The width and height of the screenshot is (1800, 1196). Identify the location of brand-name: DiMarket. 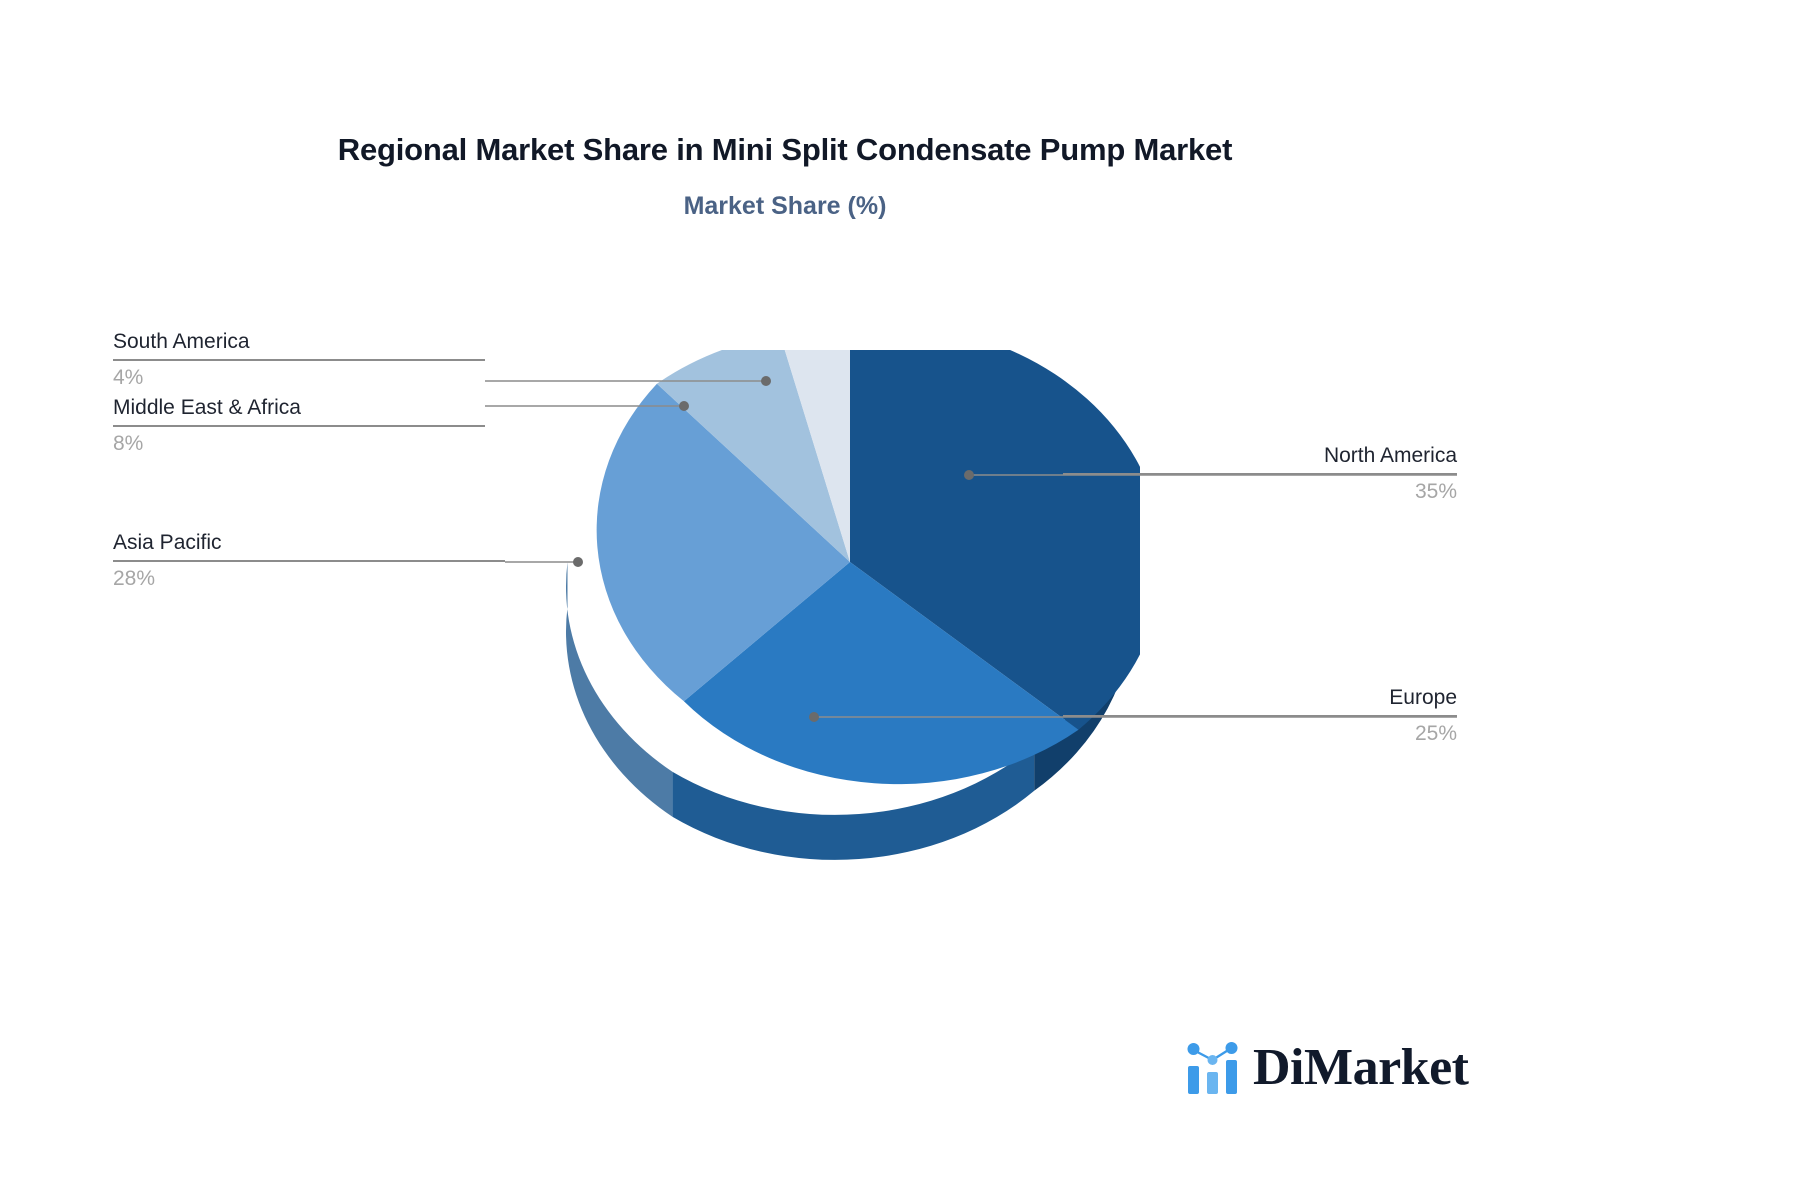
(1361, 1067).